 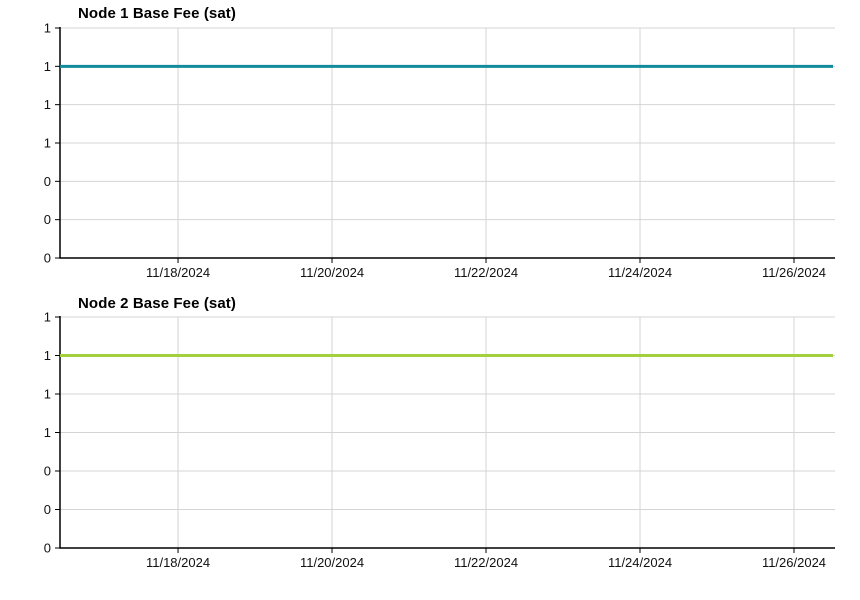 I want to click on chart-title-node-1: Node 1 Base Fee (sat), so click(x=157, y=13).